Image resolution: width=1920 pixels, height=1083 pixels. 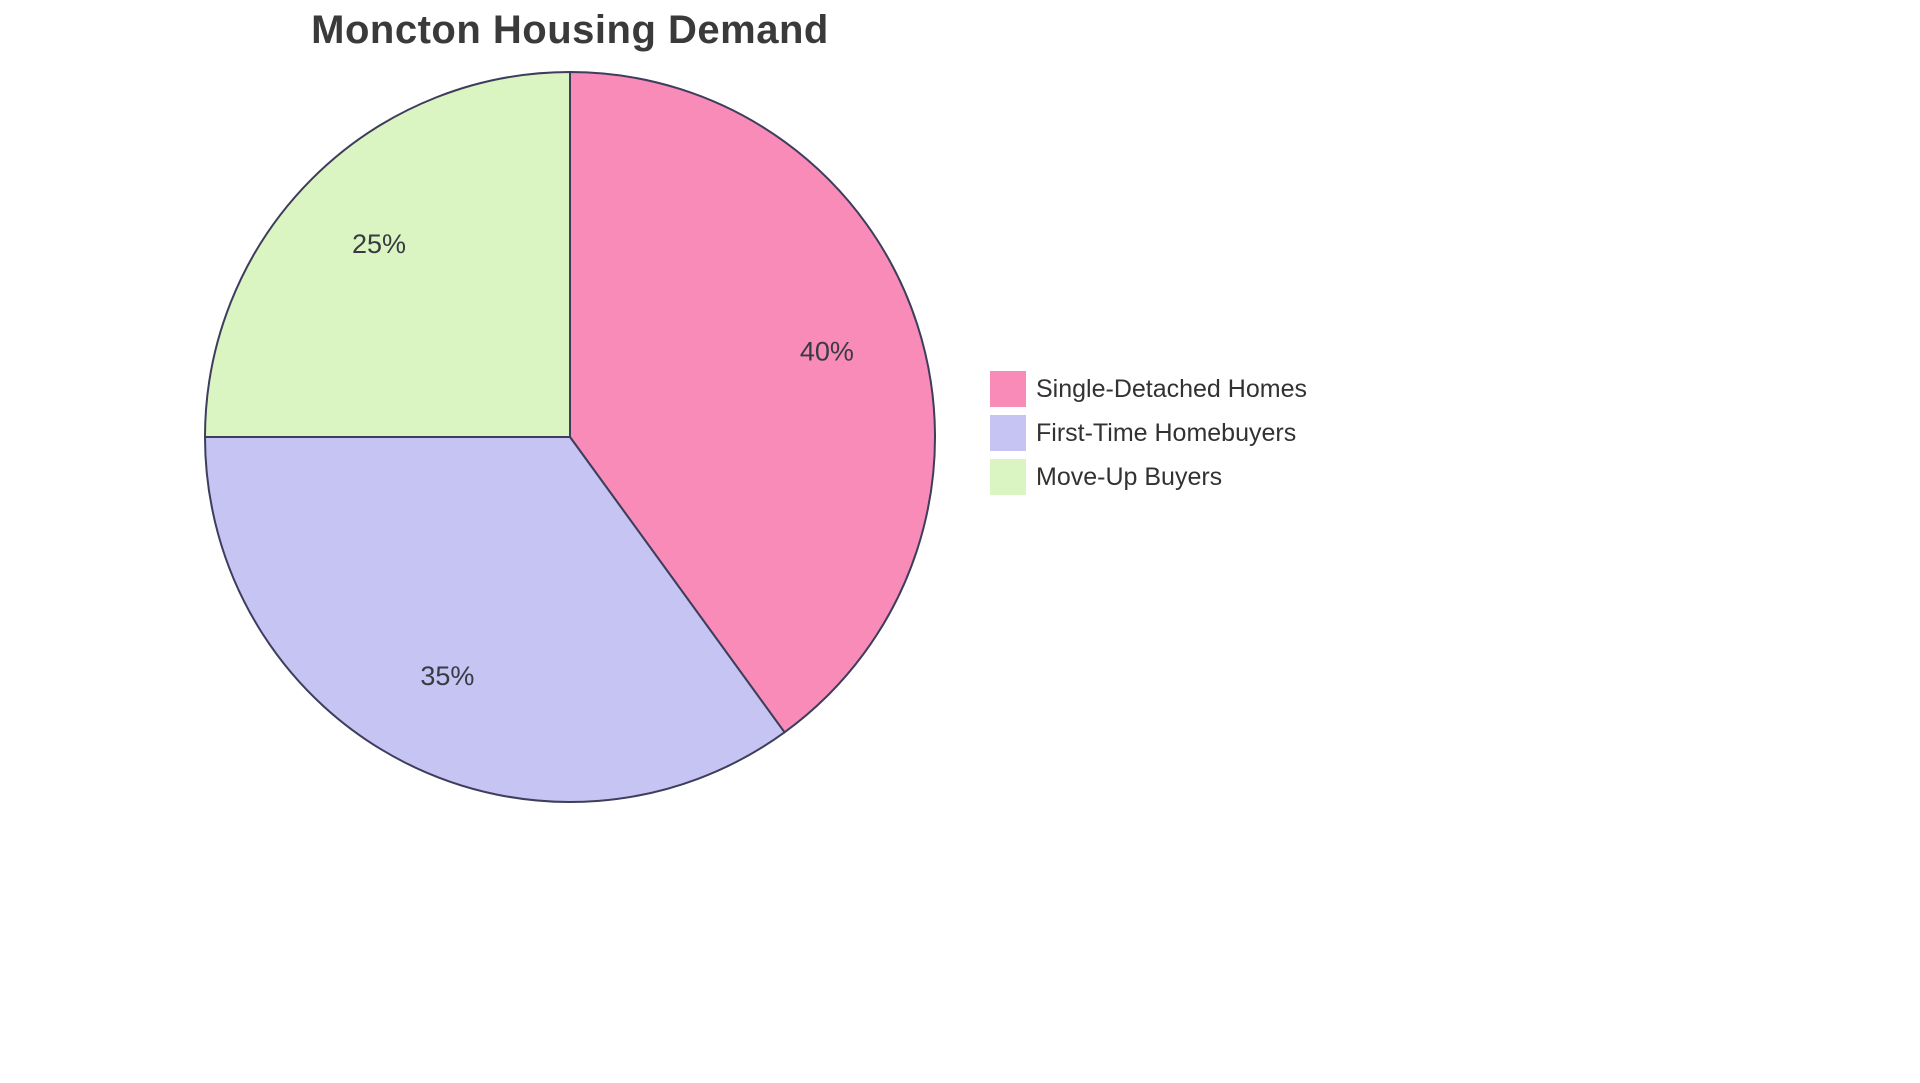 I want to click on legend-label-0: Single-Detached Homes, so click(x=1171, y=388).